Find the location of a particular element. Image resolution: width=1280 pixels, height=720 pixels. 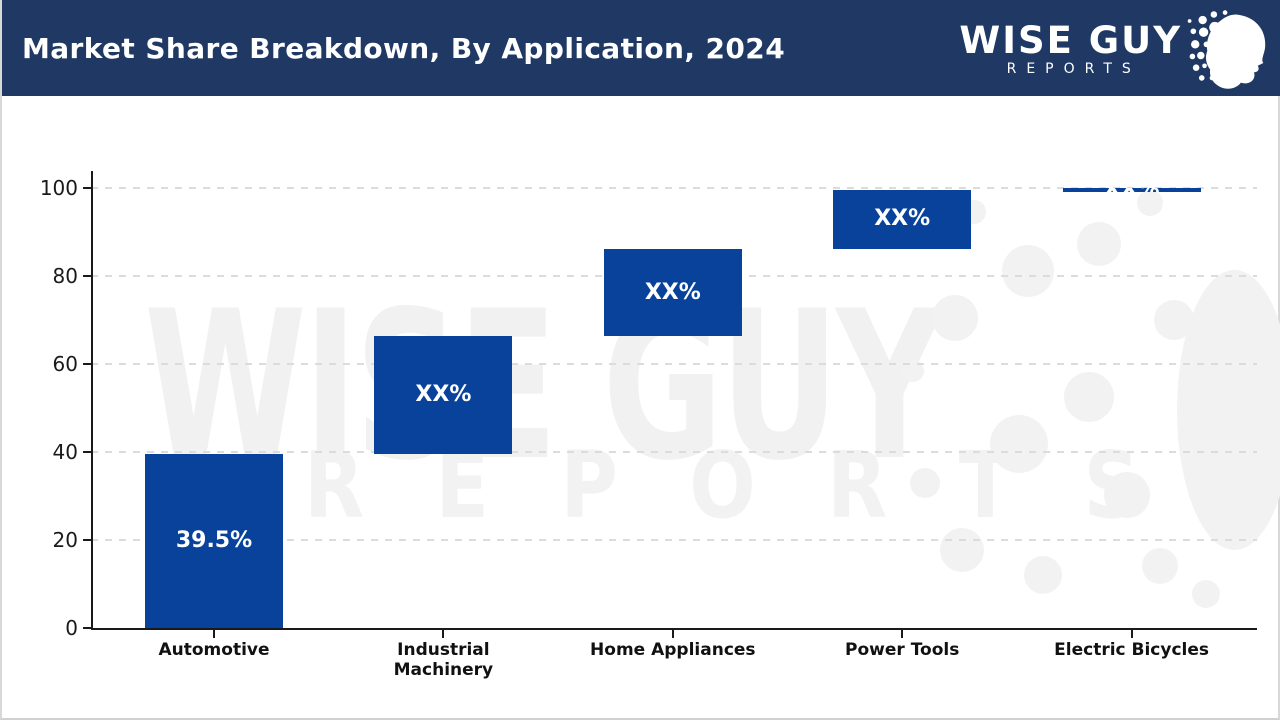

category-label-electric-bicycles: Electric Bicycles is located at coordinates (1132, 650).